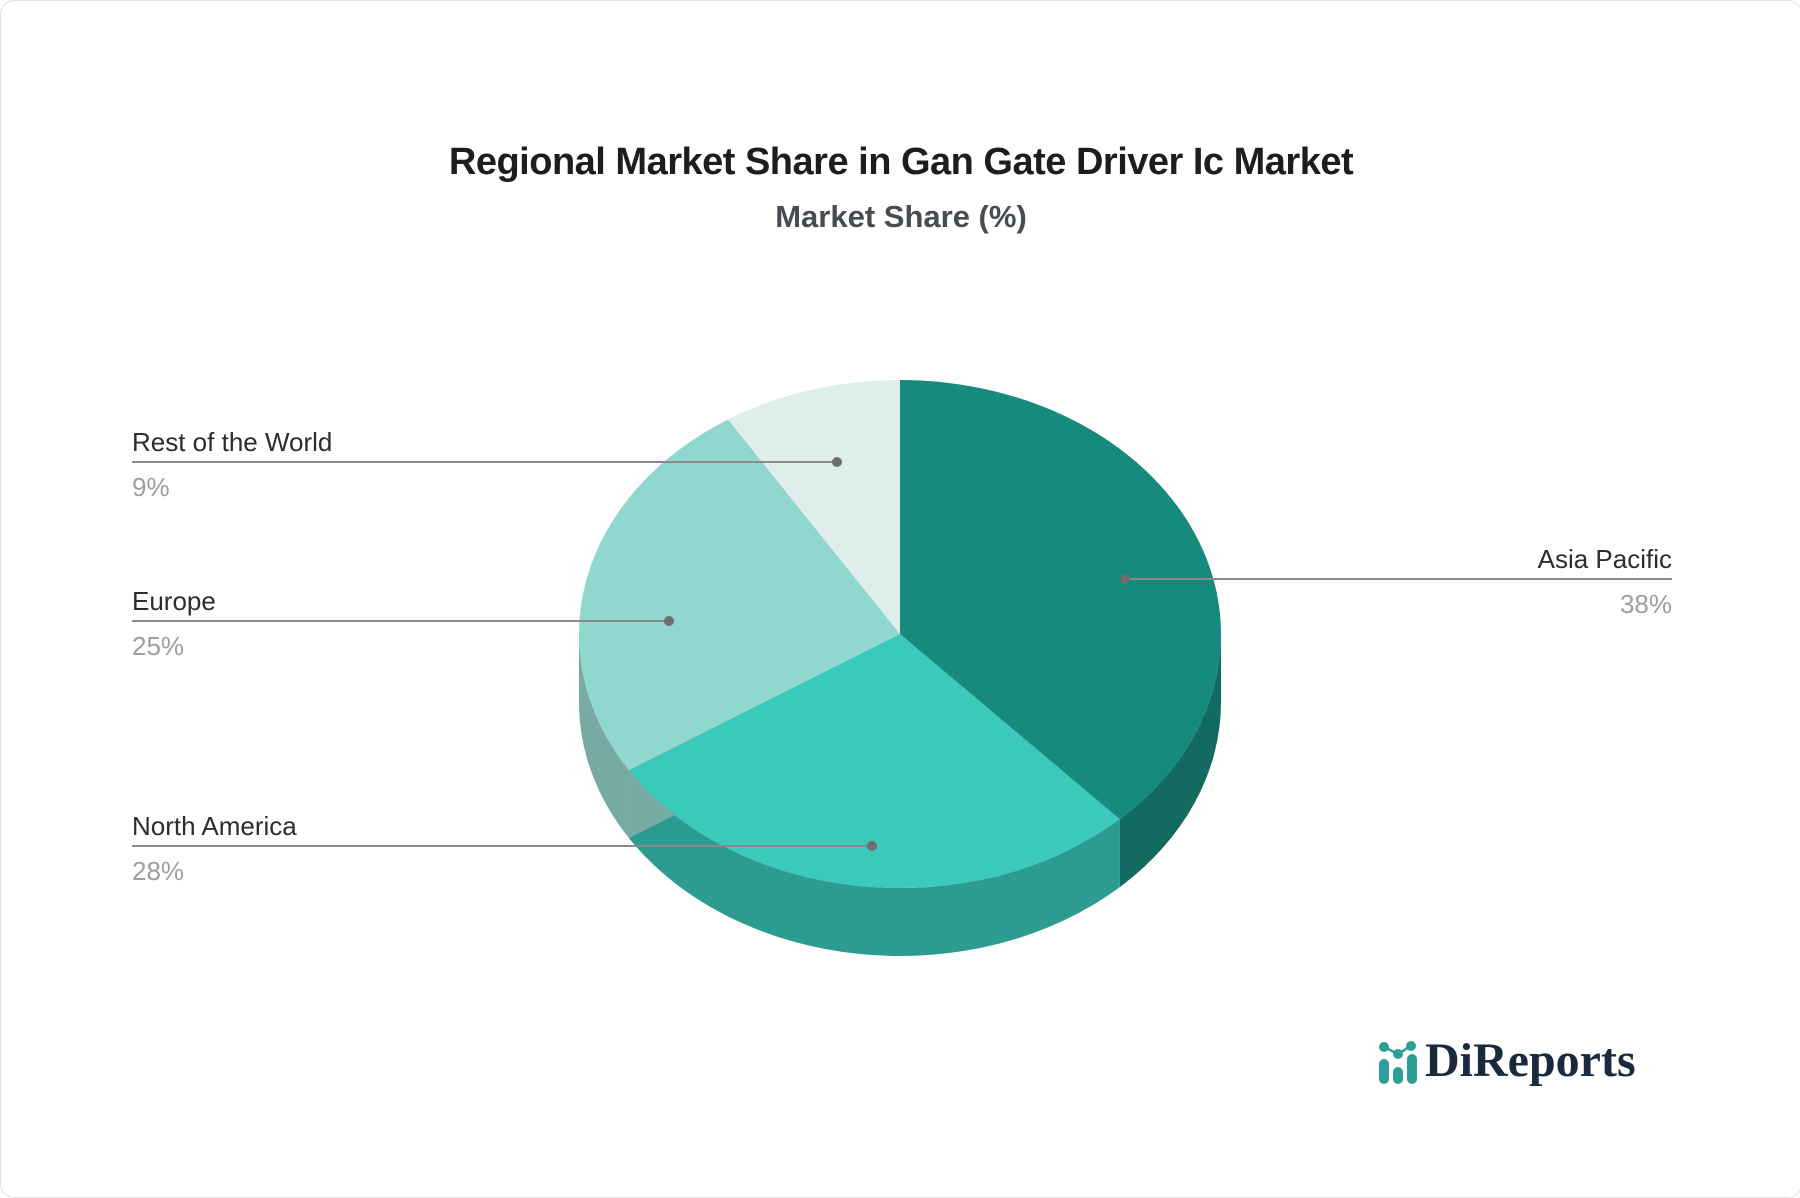 This screenshot has height=1198, width=1800. What do you see at coordinates (151, 487) in the screenshot?
I see `slice-value-rest-of-world: 9%` at bounding box center [151, 487].